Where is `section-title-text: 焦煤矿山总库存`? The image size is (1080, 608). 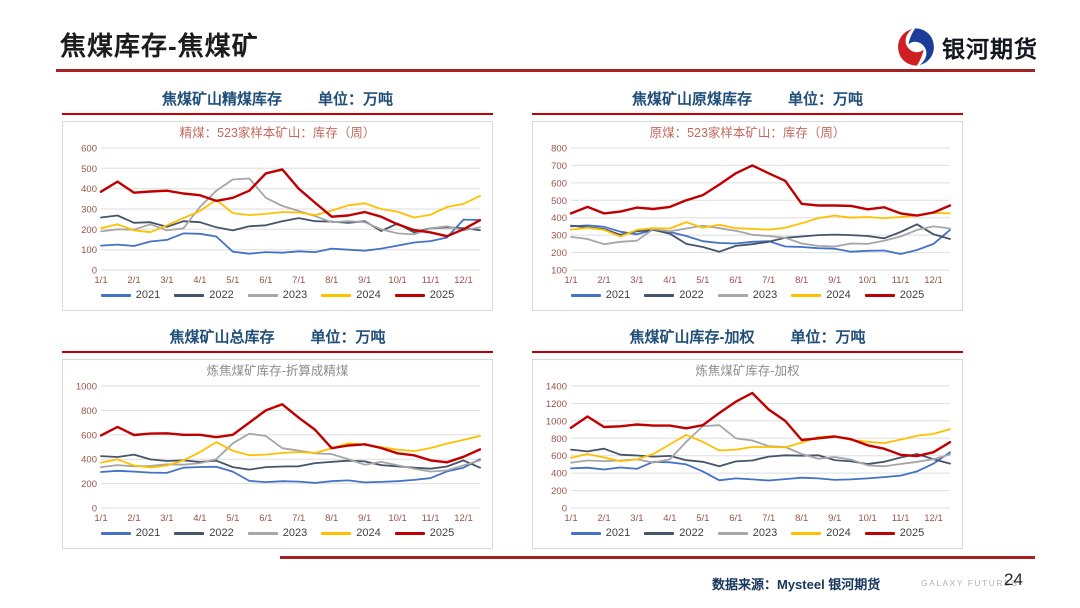 section-title-text: 焦煤矿山总库存 is located at coordinates (222, 337).